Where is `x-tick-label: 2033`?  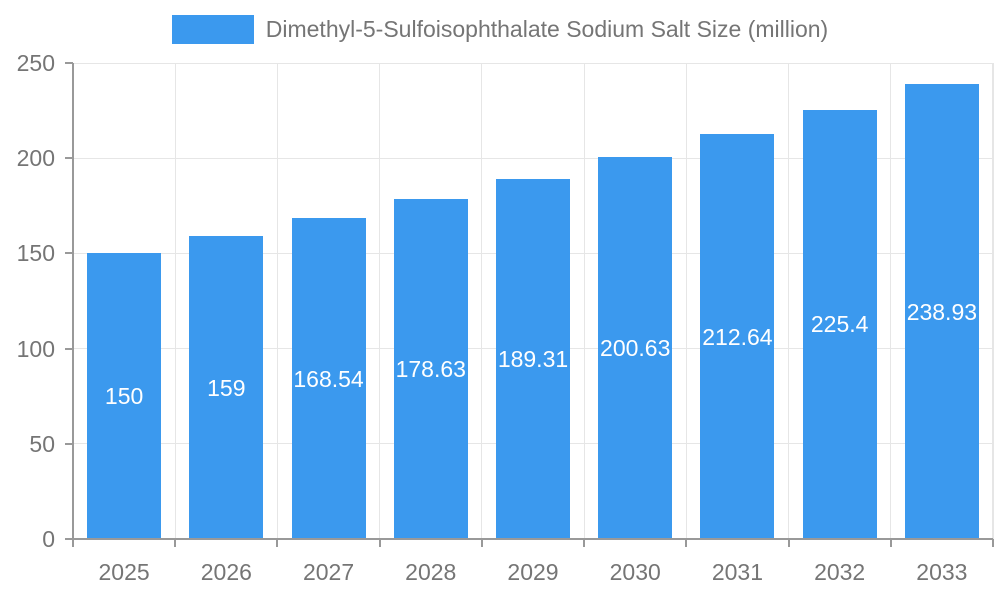 x-tick-label: 2033 is located at coordinates (942, 572).